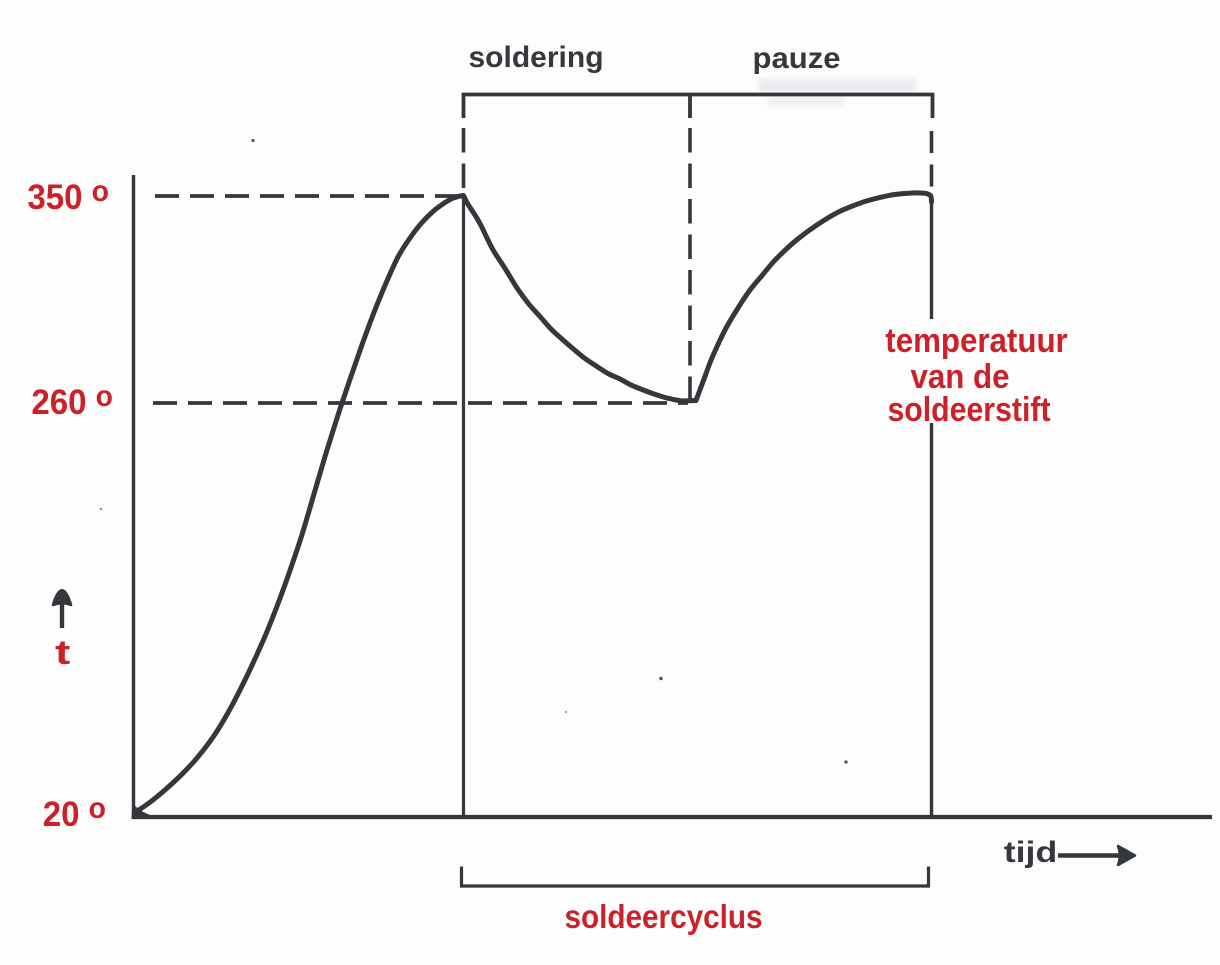  Describe the element at coordinates (959, 376) in the screenshot. I see `svg-text: van de` at that location.